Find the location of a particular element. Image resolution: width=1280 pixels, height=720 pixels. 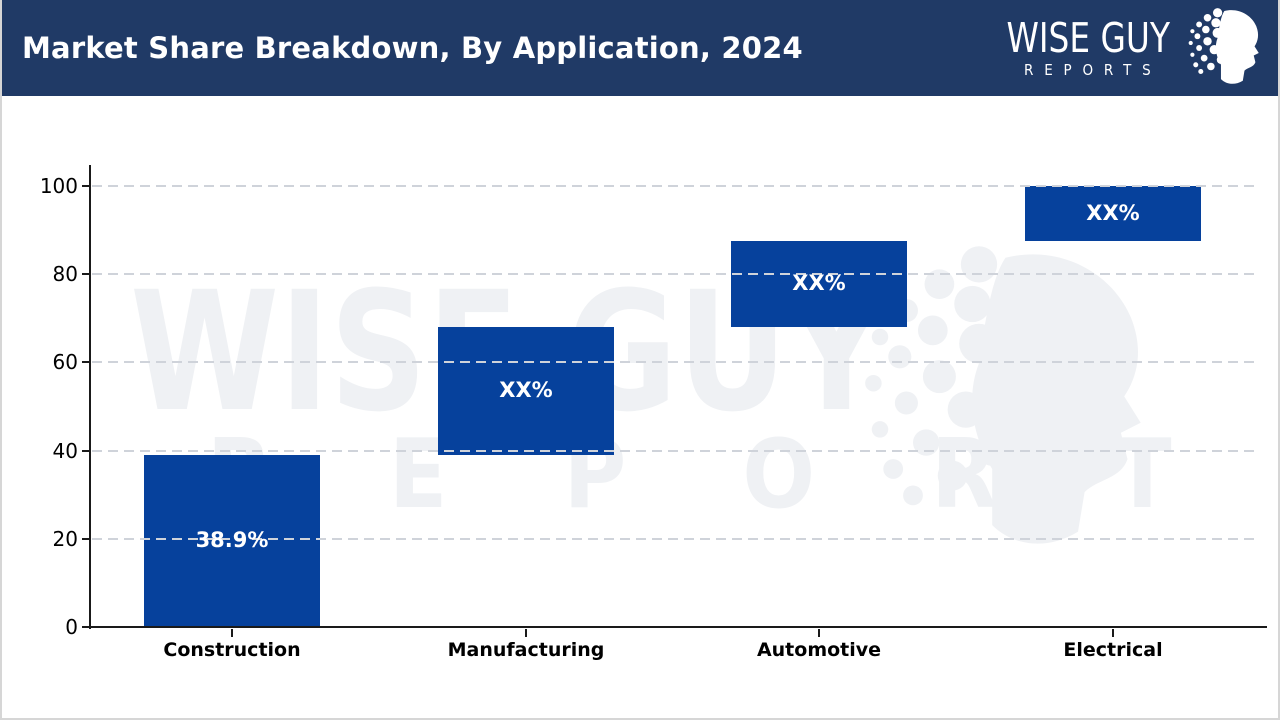

wiseguy-logo: WISE GUY REPORTS is located at coordinates (1127, 48).